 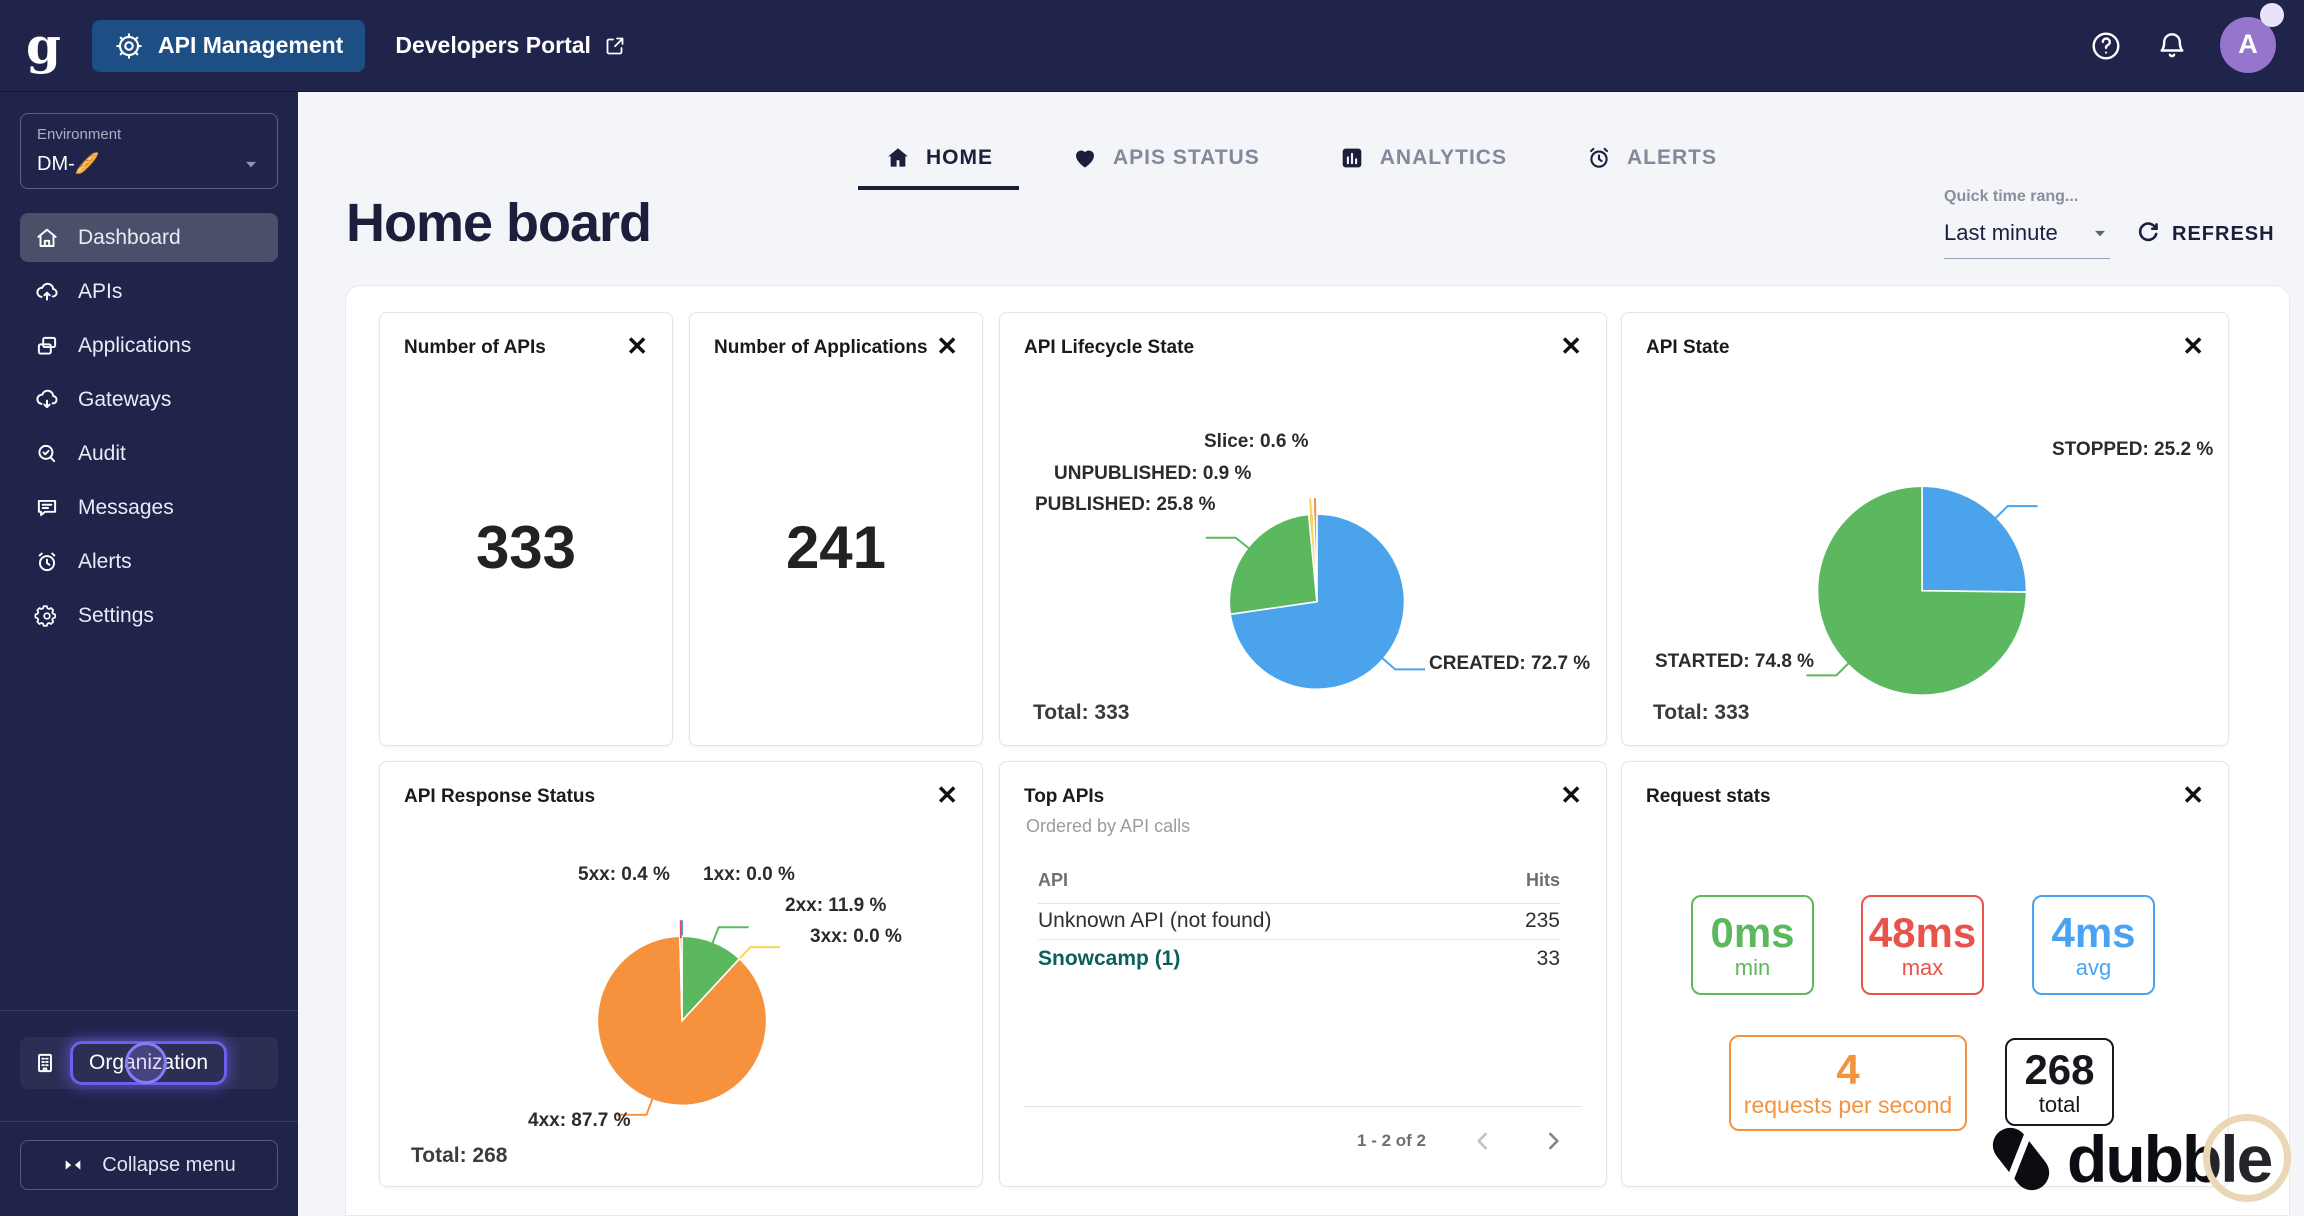 What do you see at coordinates (100, 291) in the screenshot?
I see `sidebar-item-label: APIs` at bounding box center [100, 291].